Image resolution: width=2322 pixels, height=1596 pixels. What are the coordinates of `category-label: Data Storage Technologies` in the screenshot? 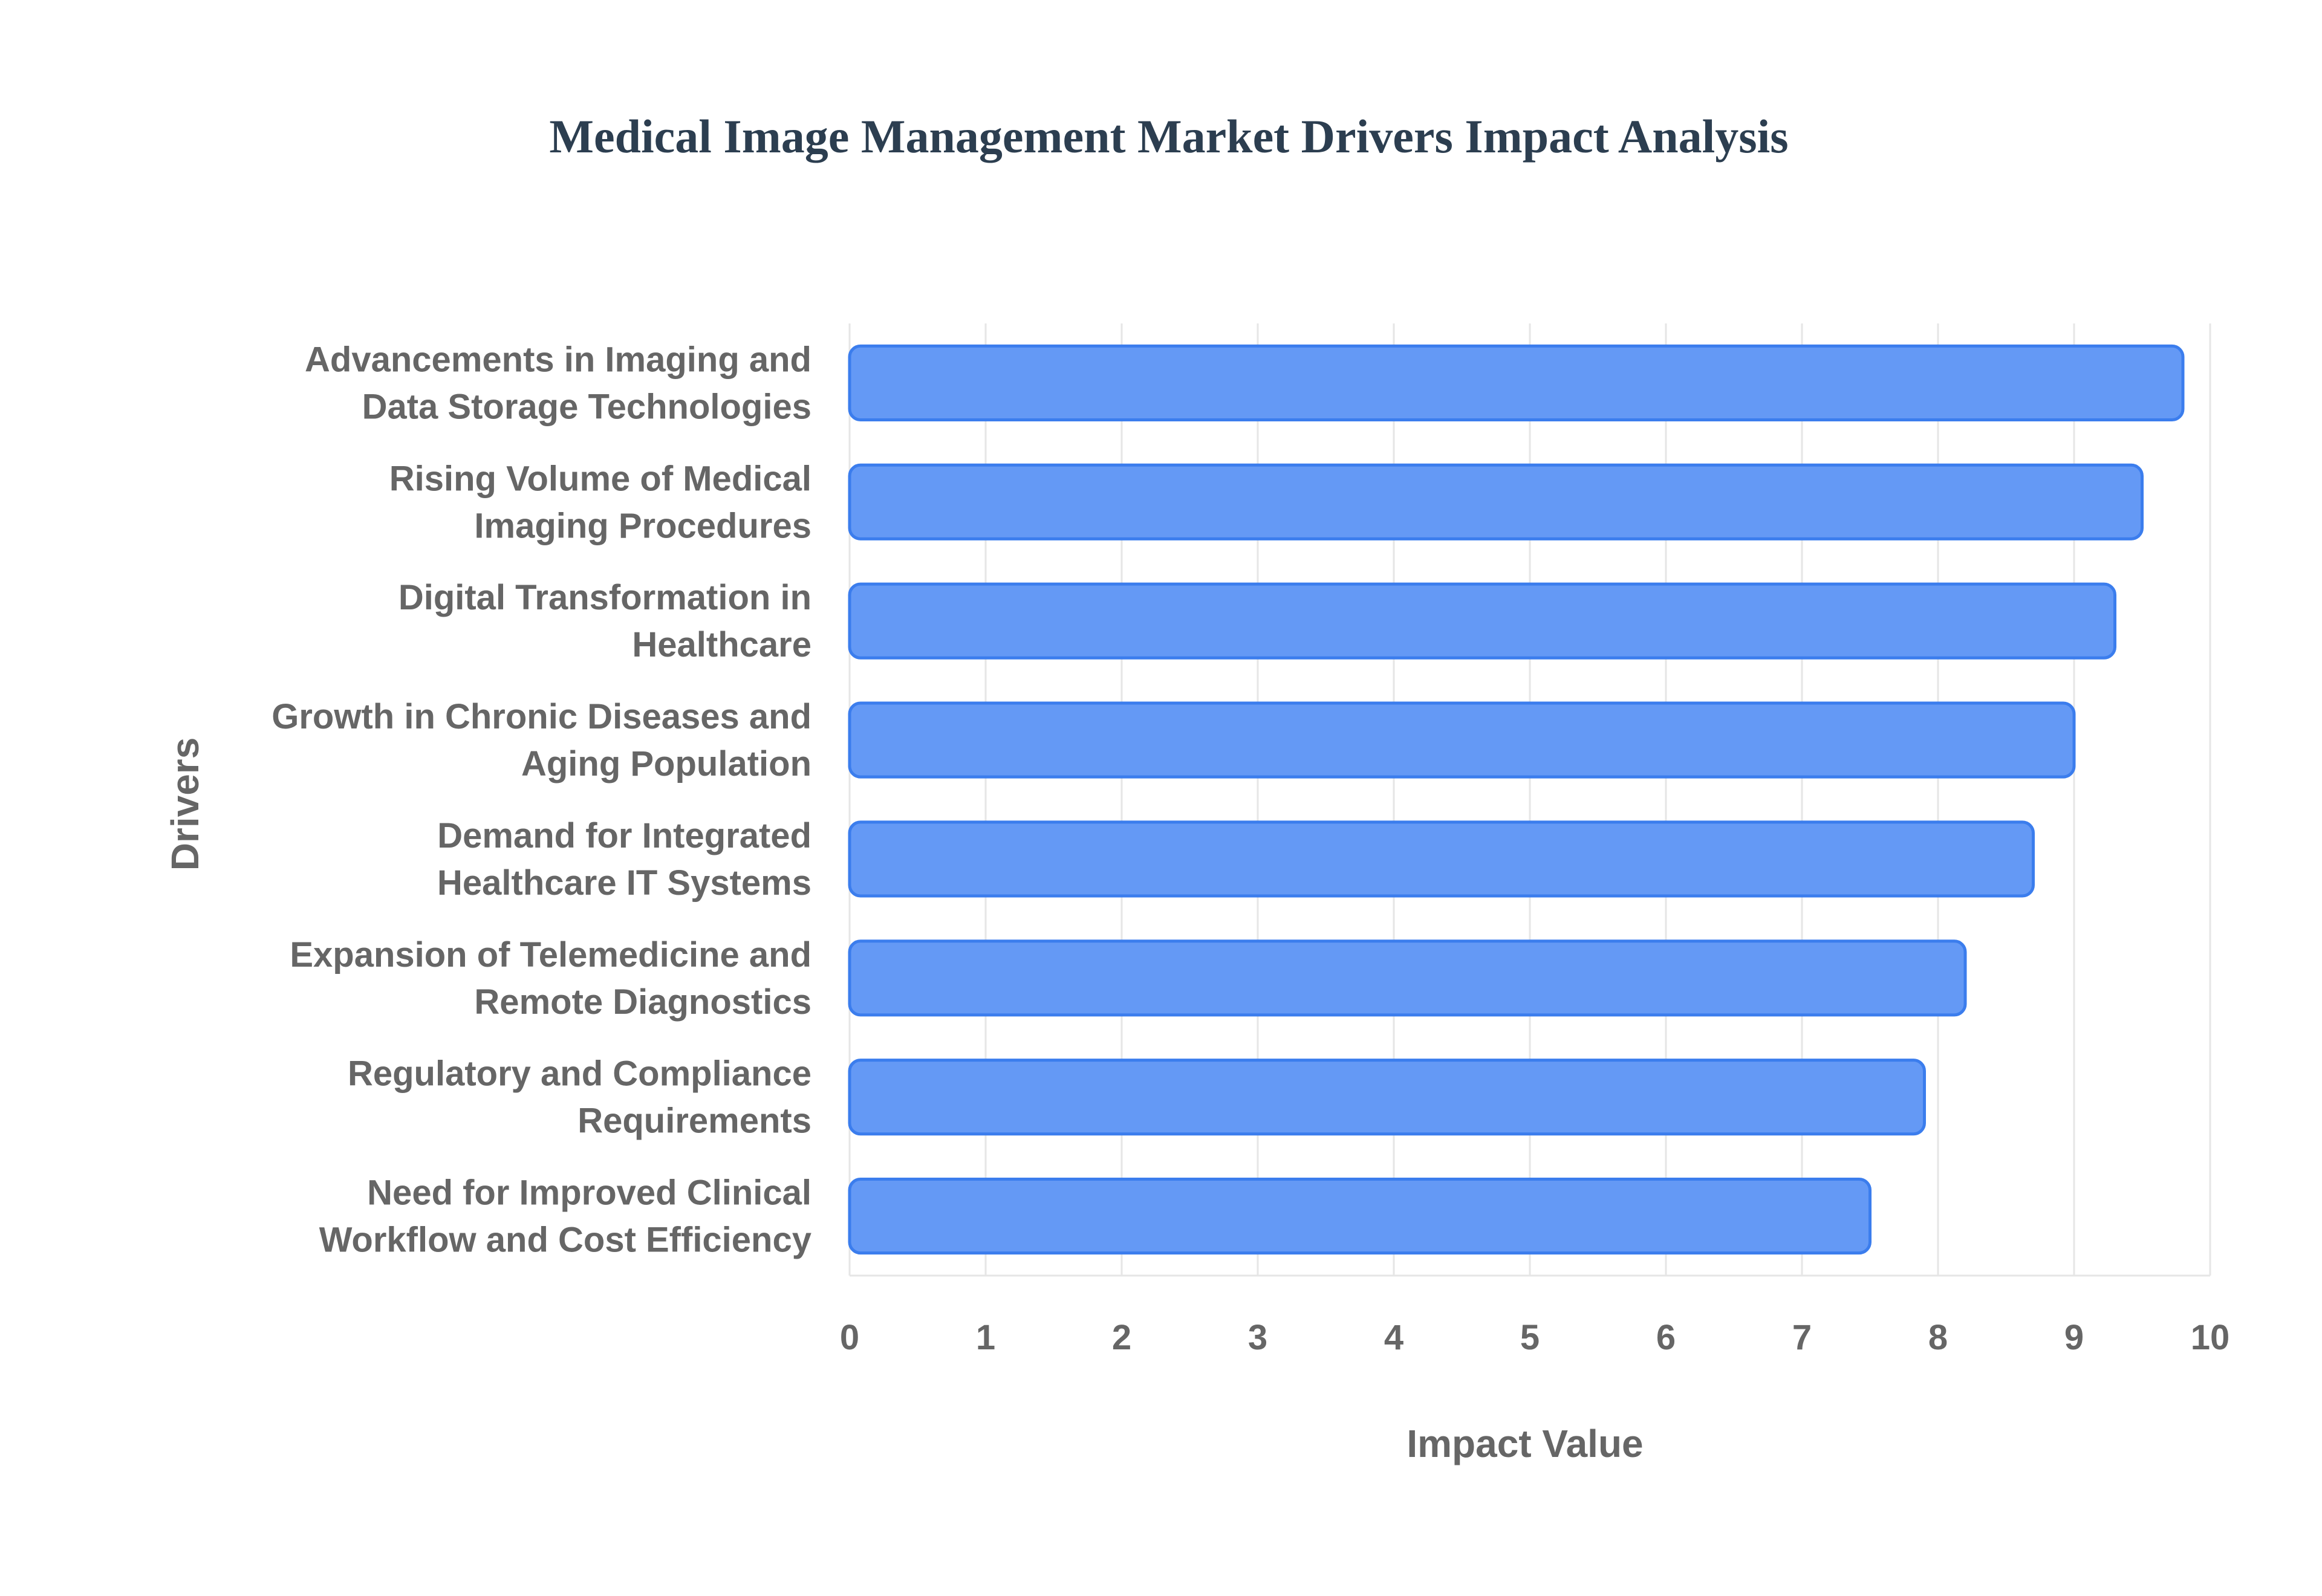 It's located at (586, 406).